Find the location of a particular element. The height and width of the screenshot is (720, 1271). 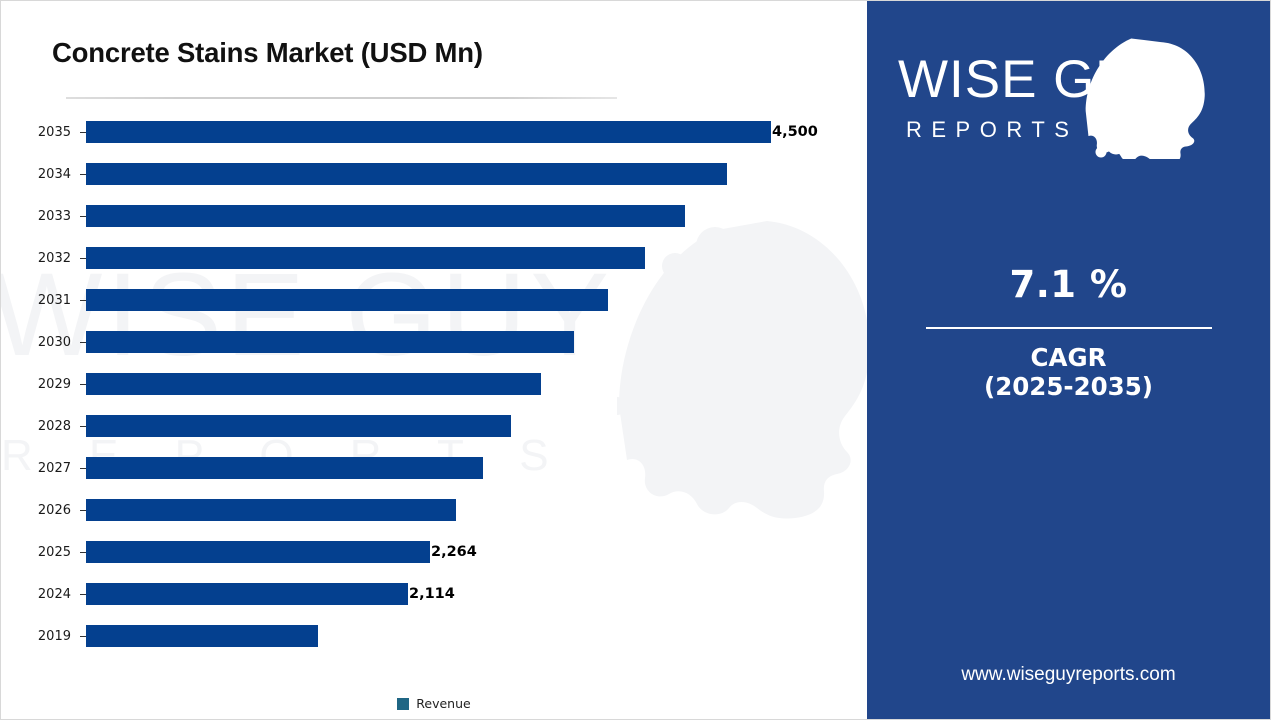

bar-2029 is located at coordinates (313, 384).